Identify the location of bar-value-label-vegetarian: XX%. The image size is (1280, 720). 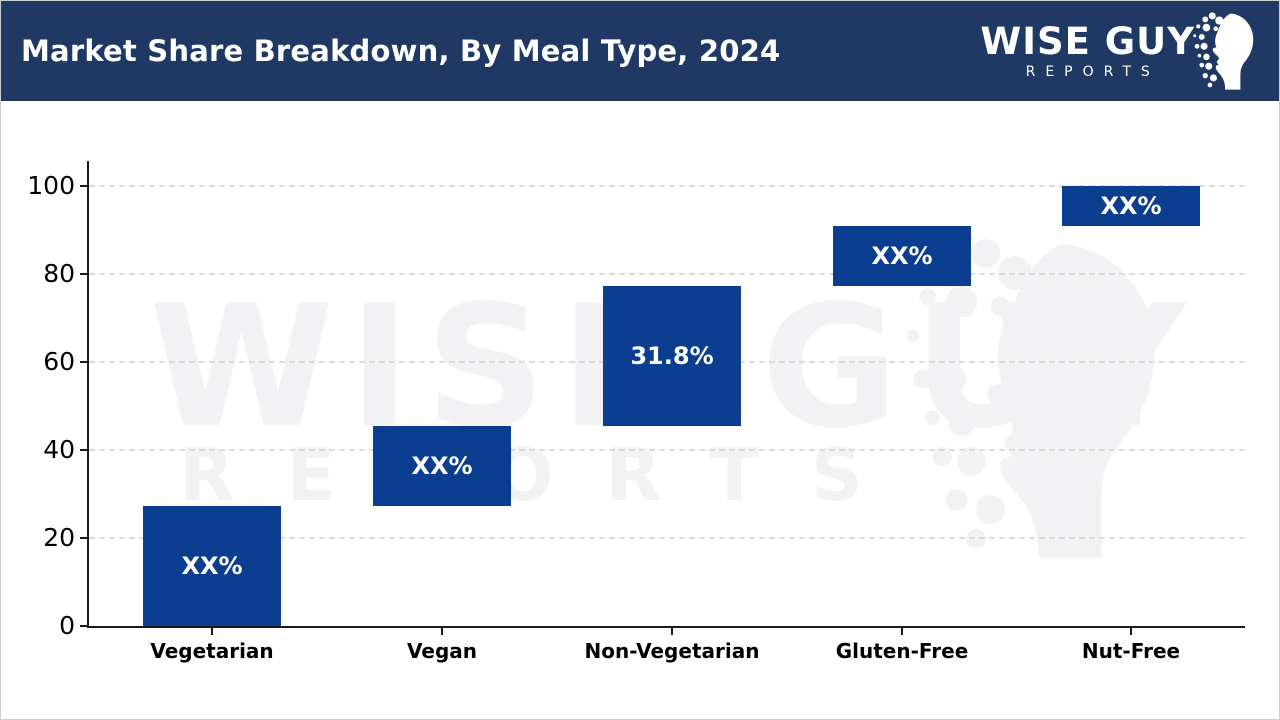
(212, 565).